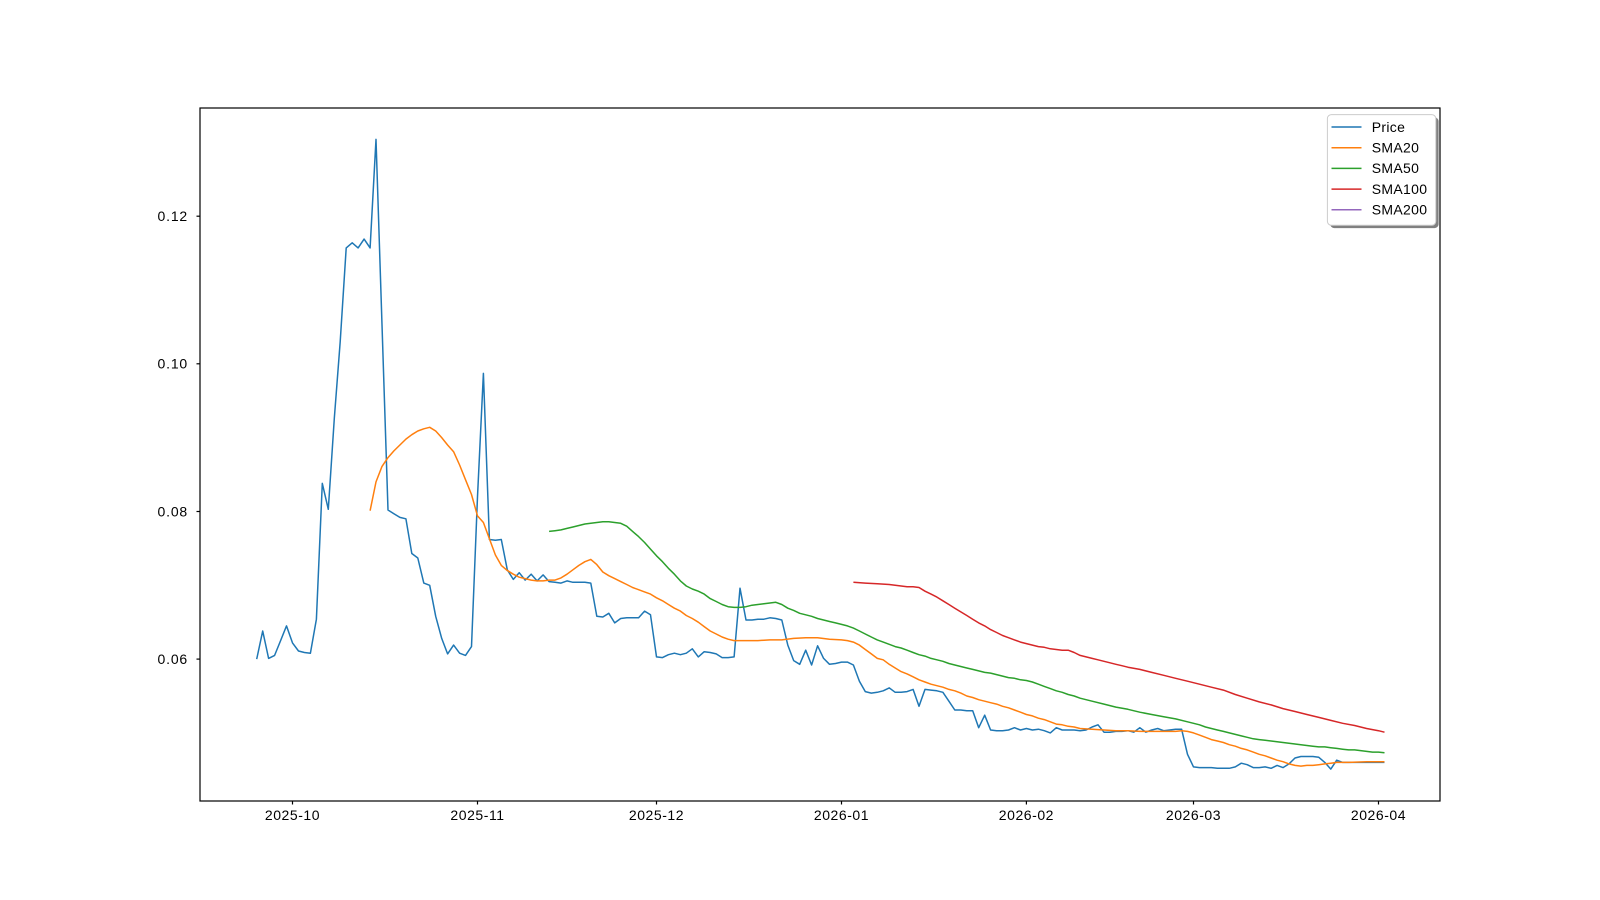 This screenshot has width=1600, height=900. Describe the element at coordinates (1193, 815) in the screenshot. I see `svg-text: 2026-03` at that location.